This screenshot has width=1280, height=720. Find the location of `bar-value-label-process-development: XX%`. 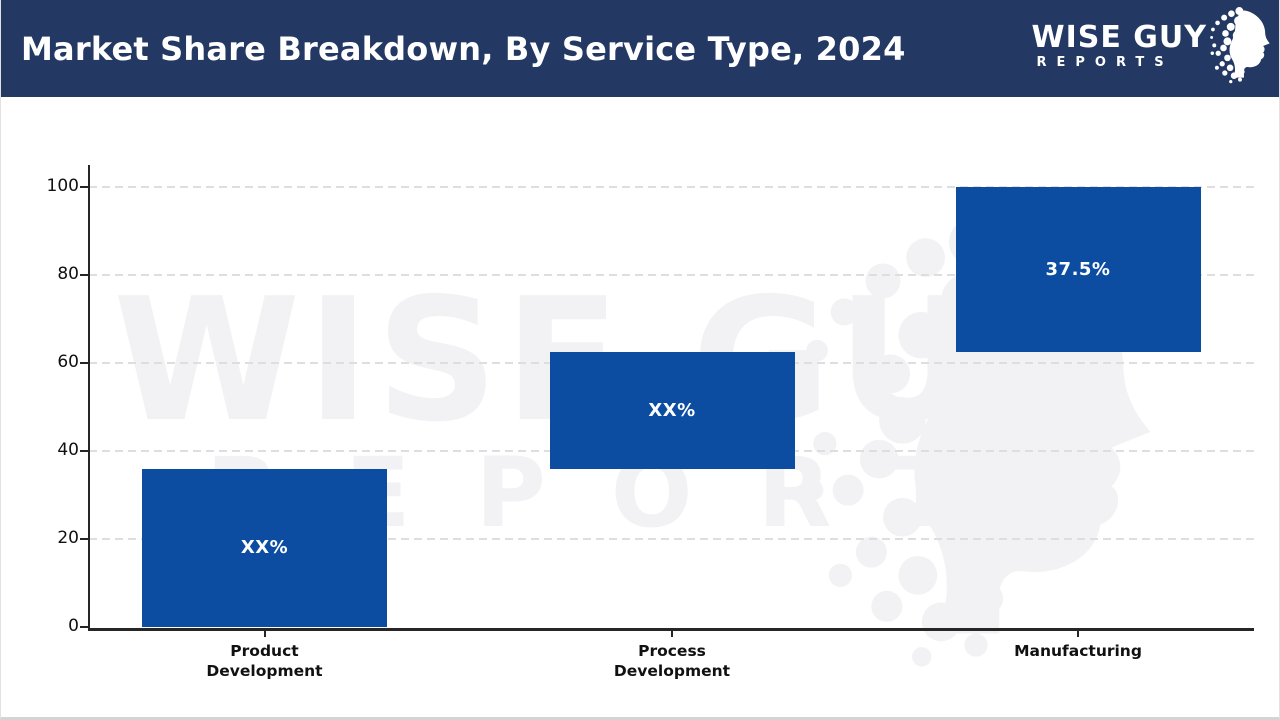

bar-value-label-process-development: XX% is located at coordinates (672, 410).